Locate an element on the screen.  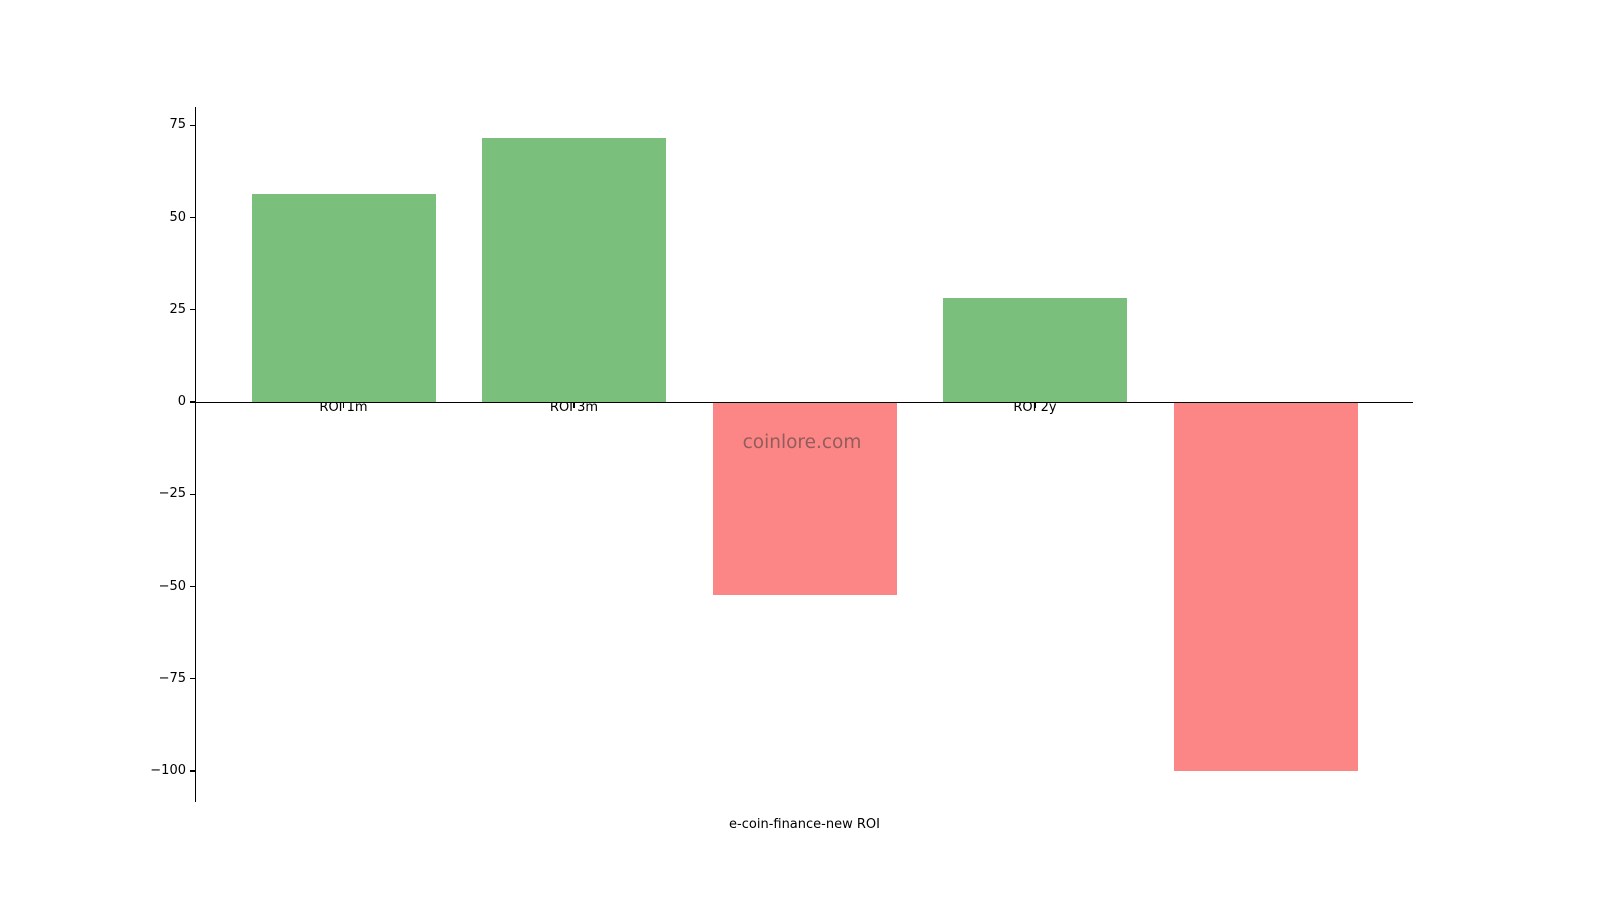
x-tick-label: ROI 2y is located at coordinates (1035, 407).